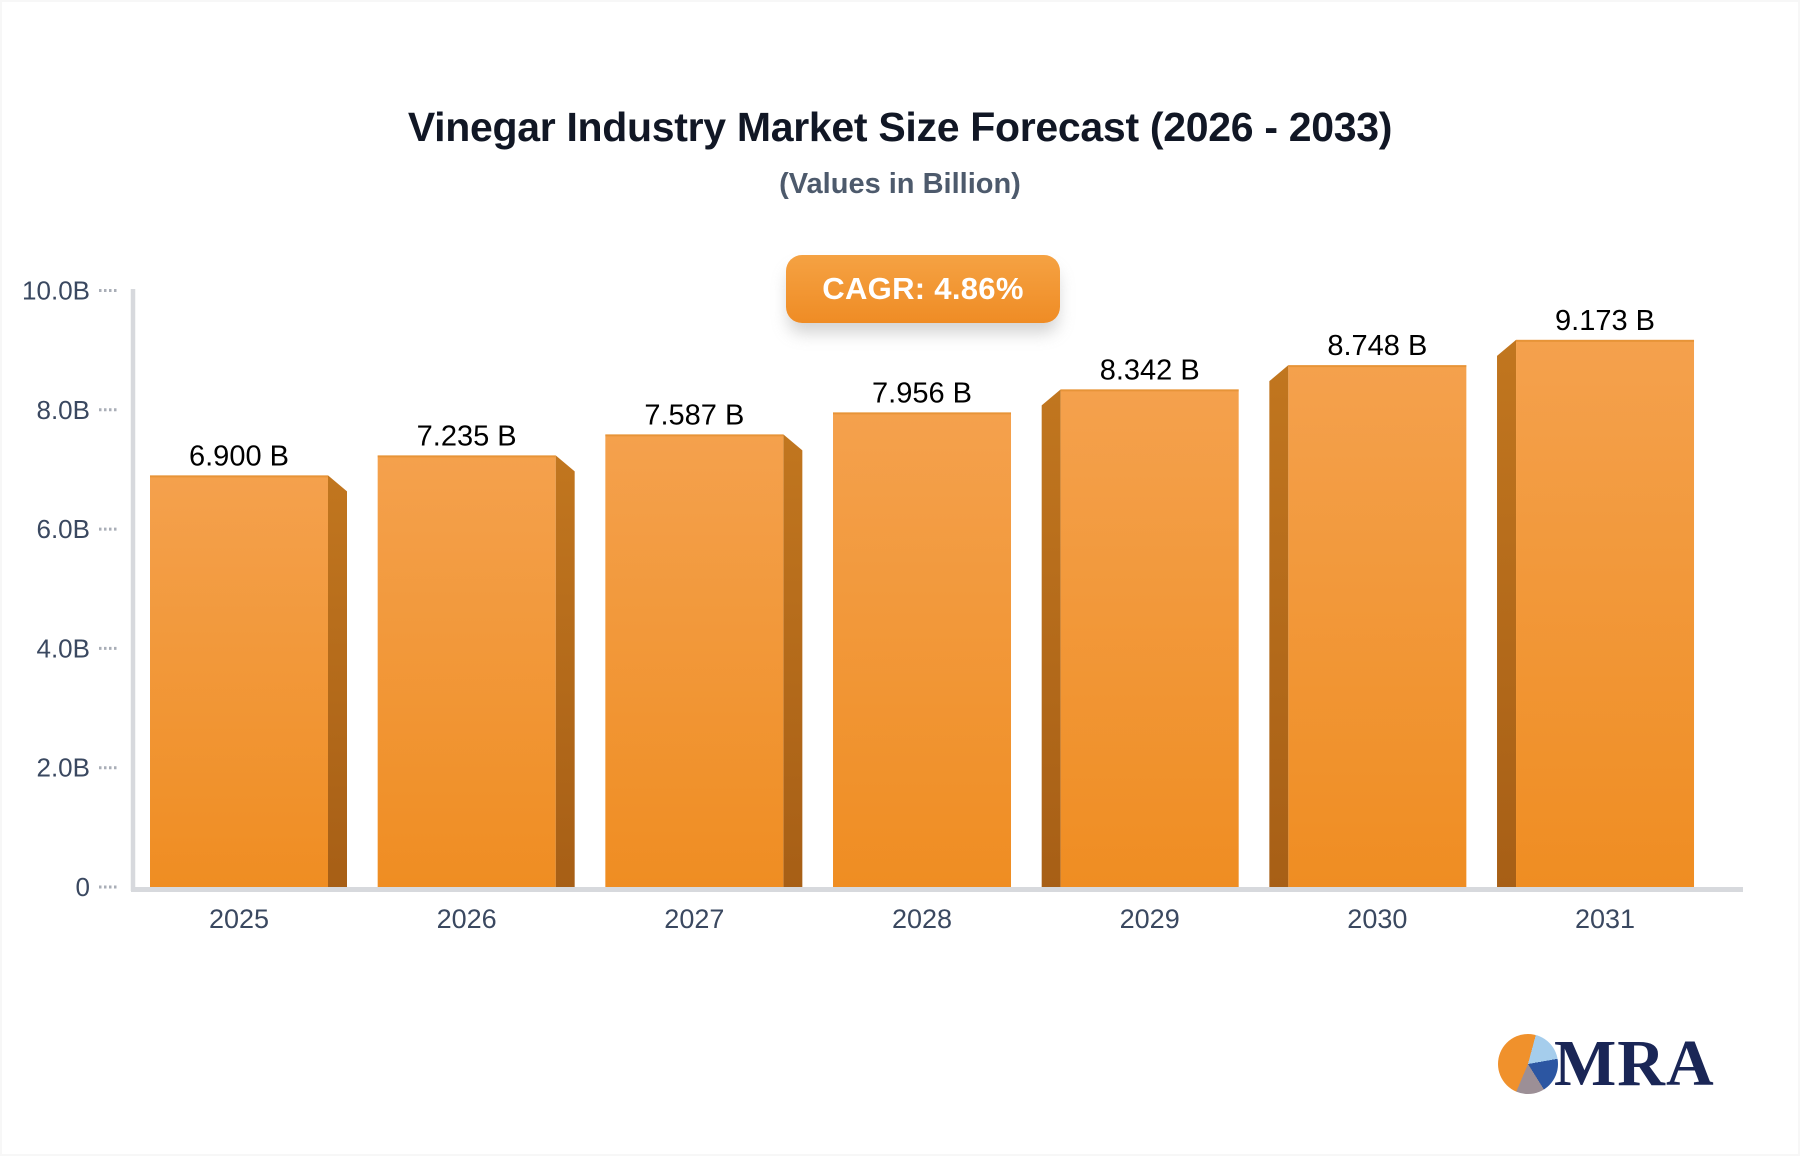 This screenshot has height=1156, width=1800. I want to click on bar-group-2031: 9.173 B, so click(1596, 596).